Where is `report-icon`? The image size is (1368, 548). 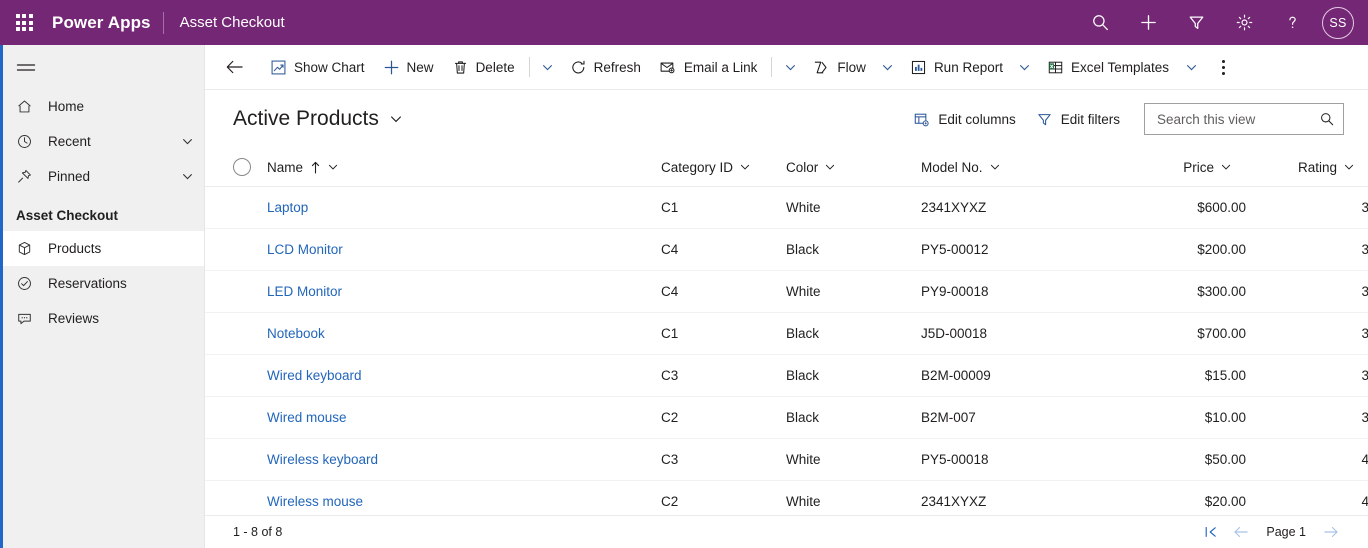 report-icon is located at coordinates (918, 67).